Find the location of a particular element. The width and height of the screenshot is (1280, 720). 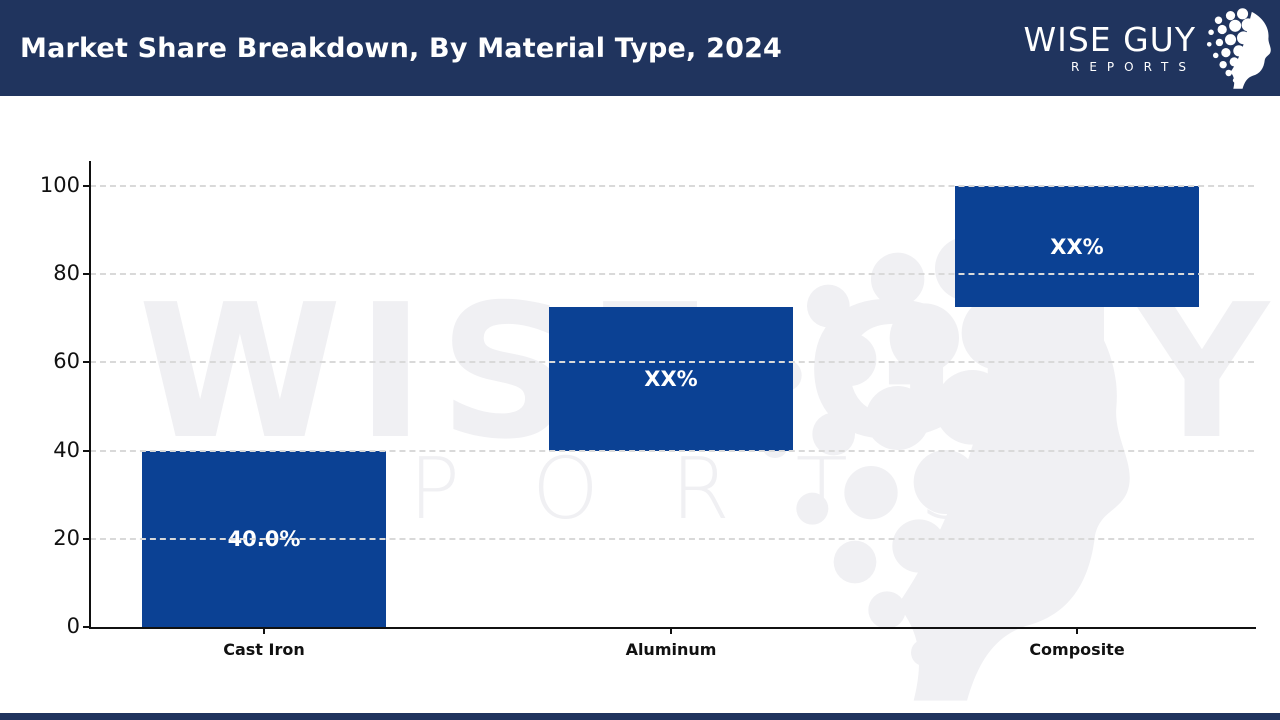

x-tick-label-0: Cast Iron is located at coordinates (264, 649).